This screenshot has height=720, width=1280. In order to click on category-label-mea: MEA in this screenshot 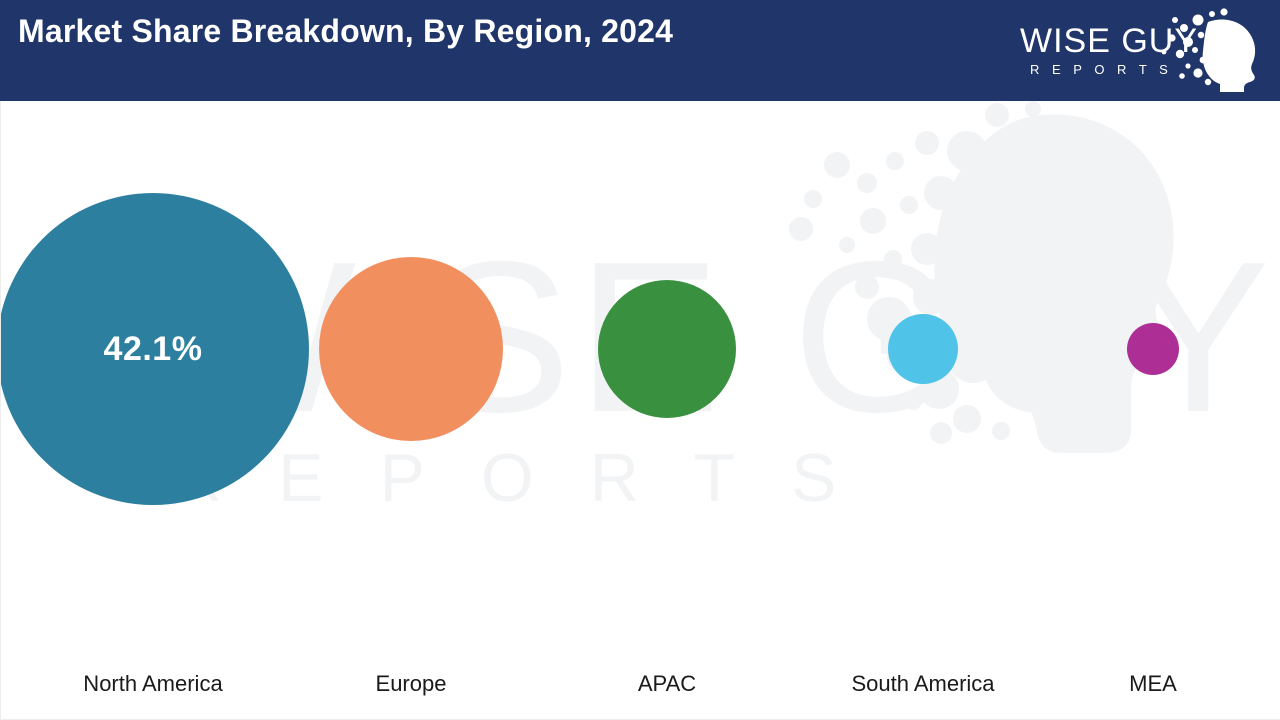, I will do `click(1153, 683)`.